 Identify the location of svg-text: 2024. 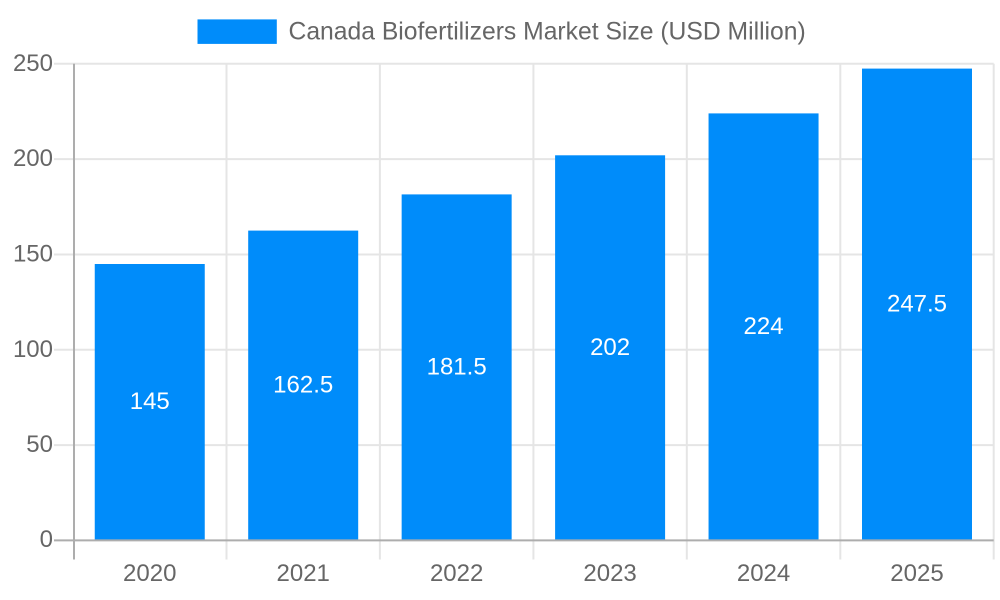
(763, 573).